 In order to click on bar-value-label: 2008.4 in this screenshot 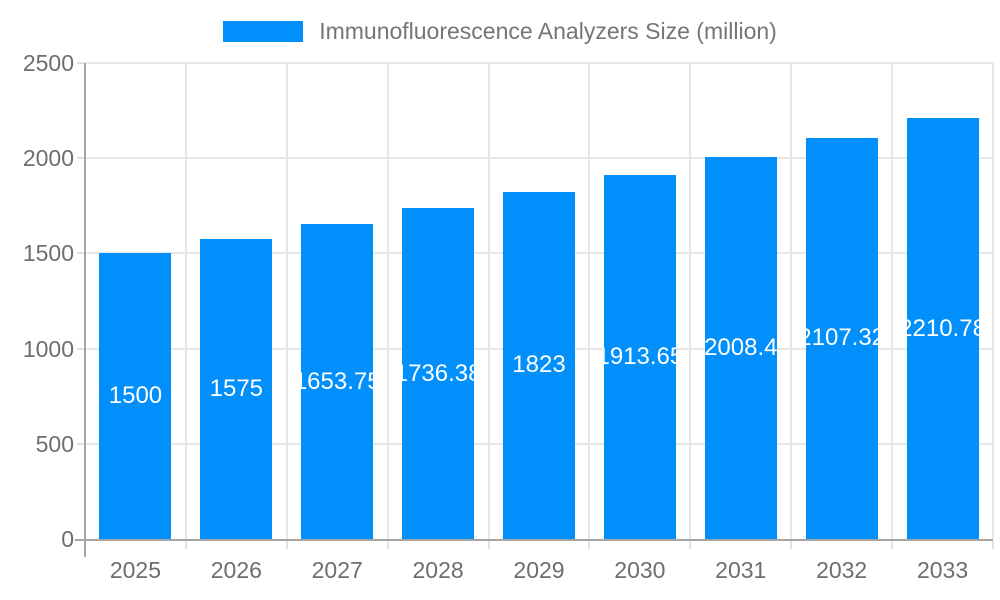, I will do `click(740, 347)`.